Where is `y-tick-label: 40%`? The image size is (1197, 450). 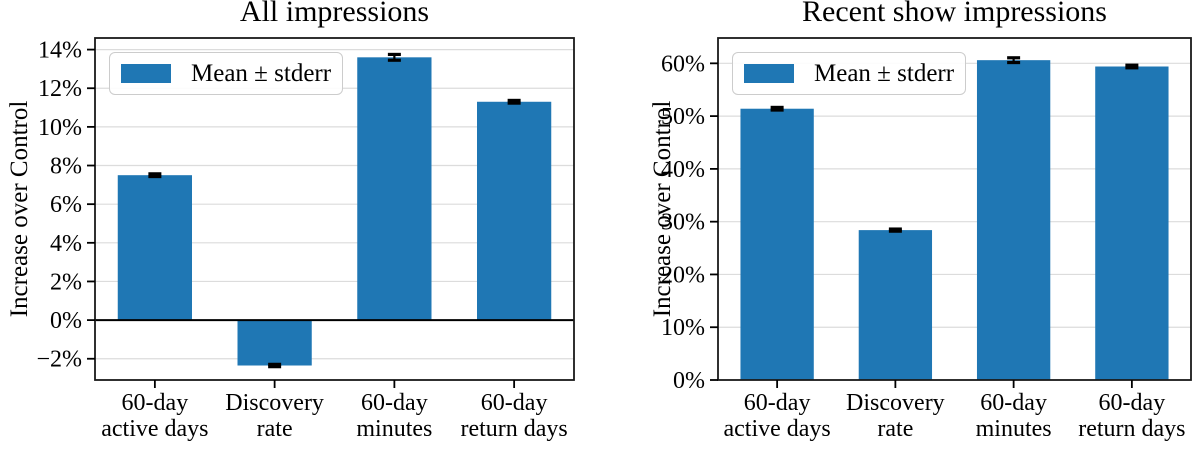 y-tick-label: 40% is located at coordinates (683, 170).